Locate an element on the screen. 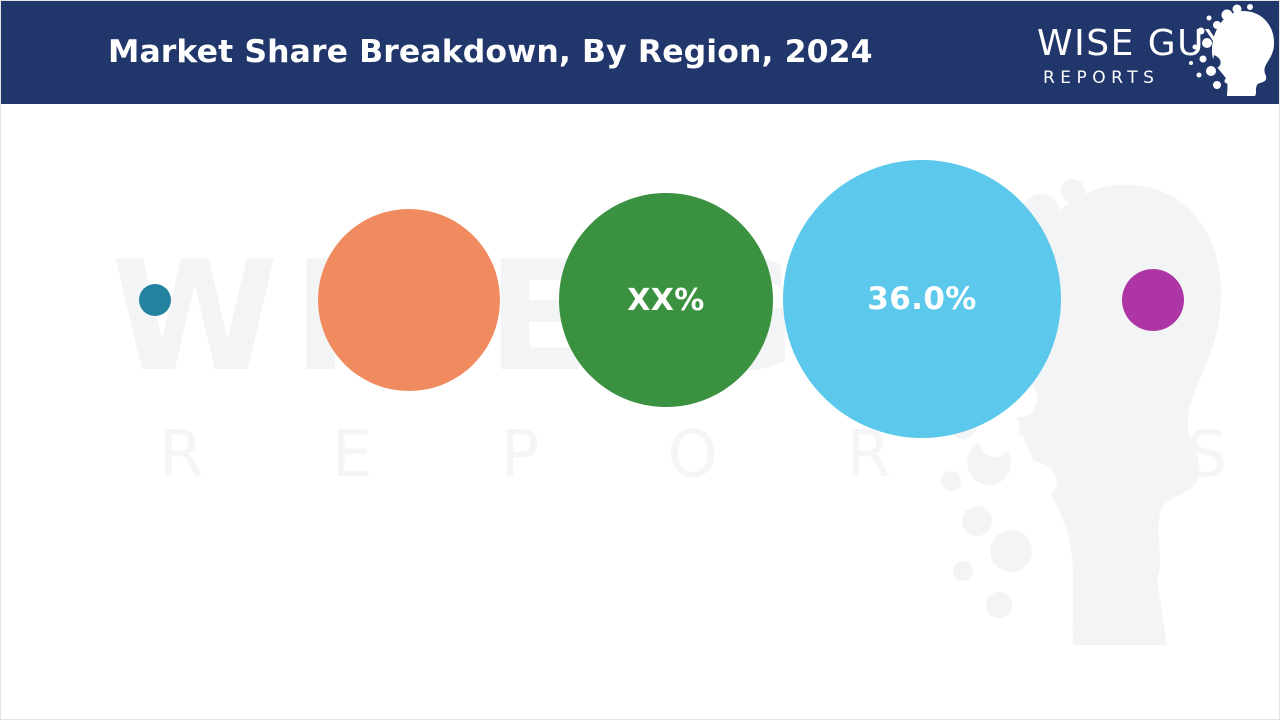 The image size is (1280, 720). bubble-north-america-label: 36.0% is located at coordinates (922, 299).